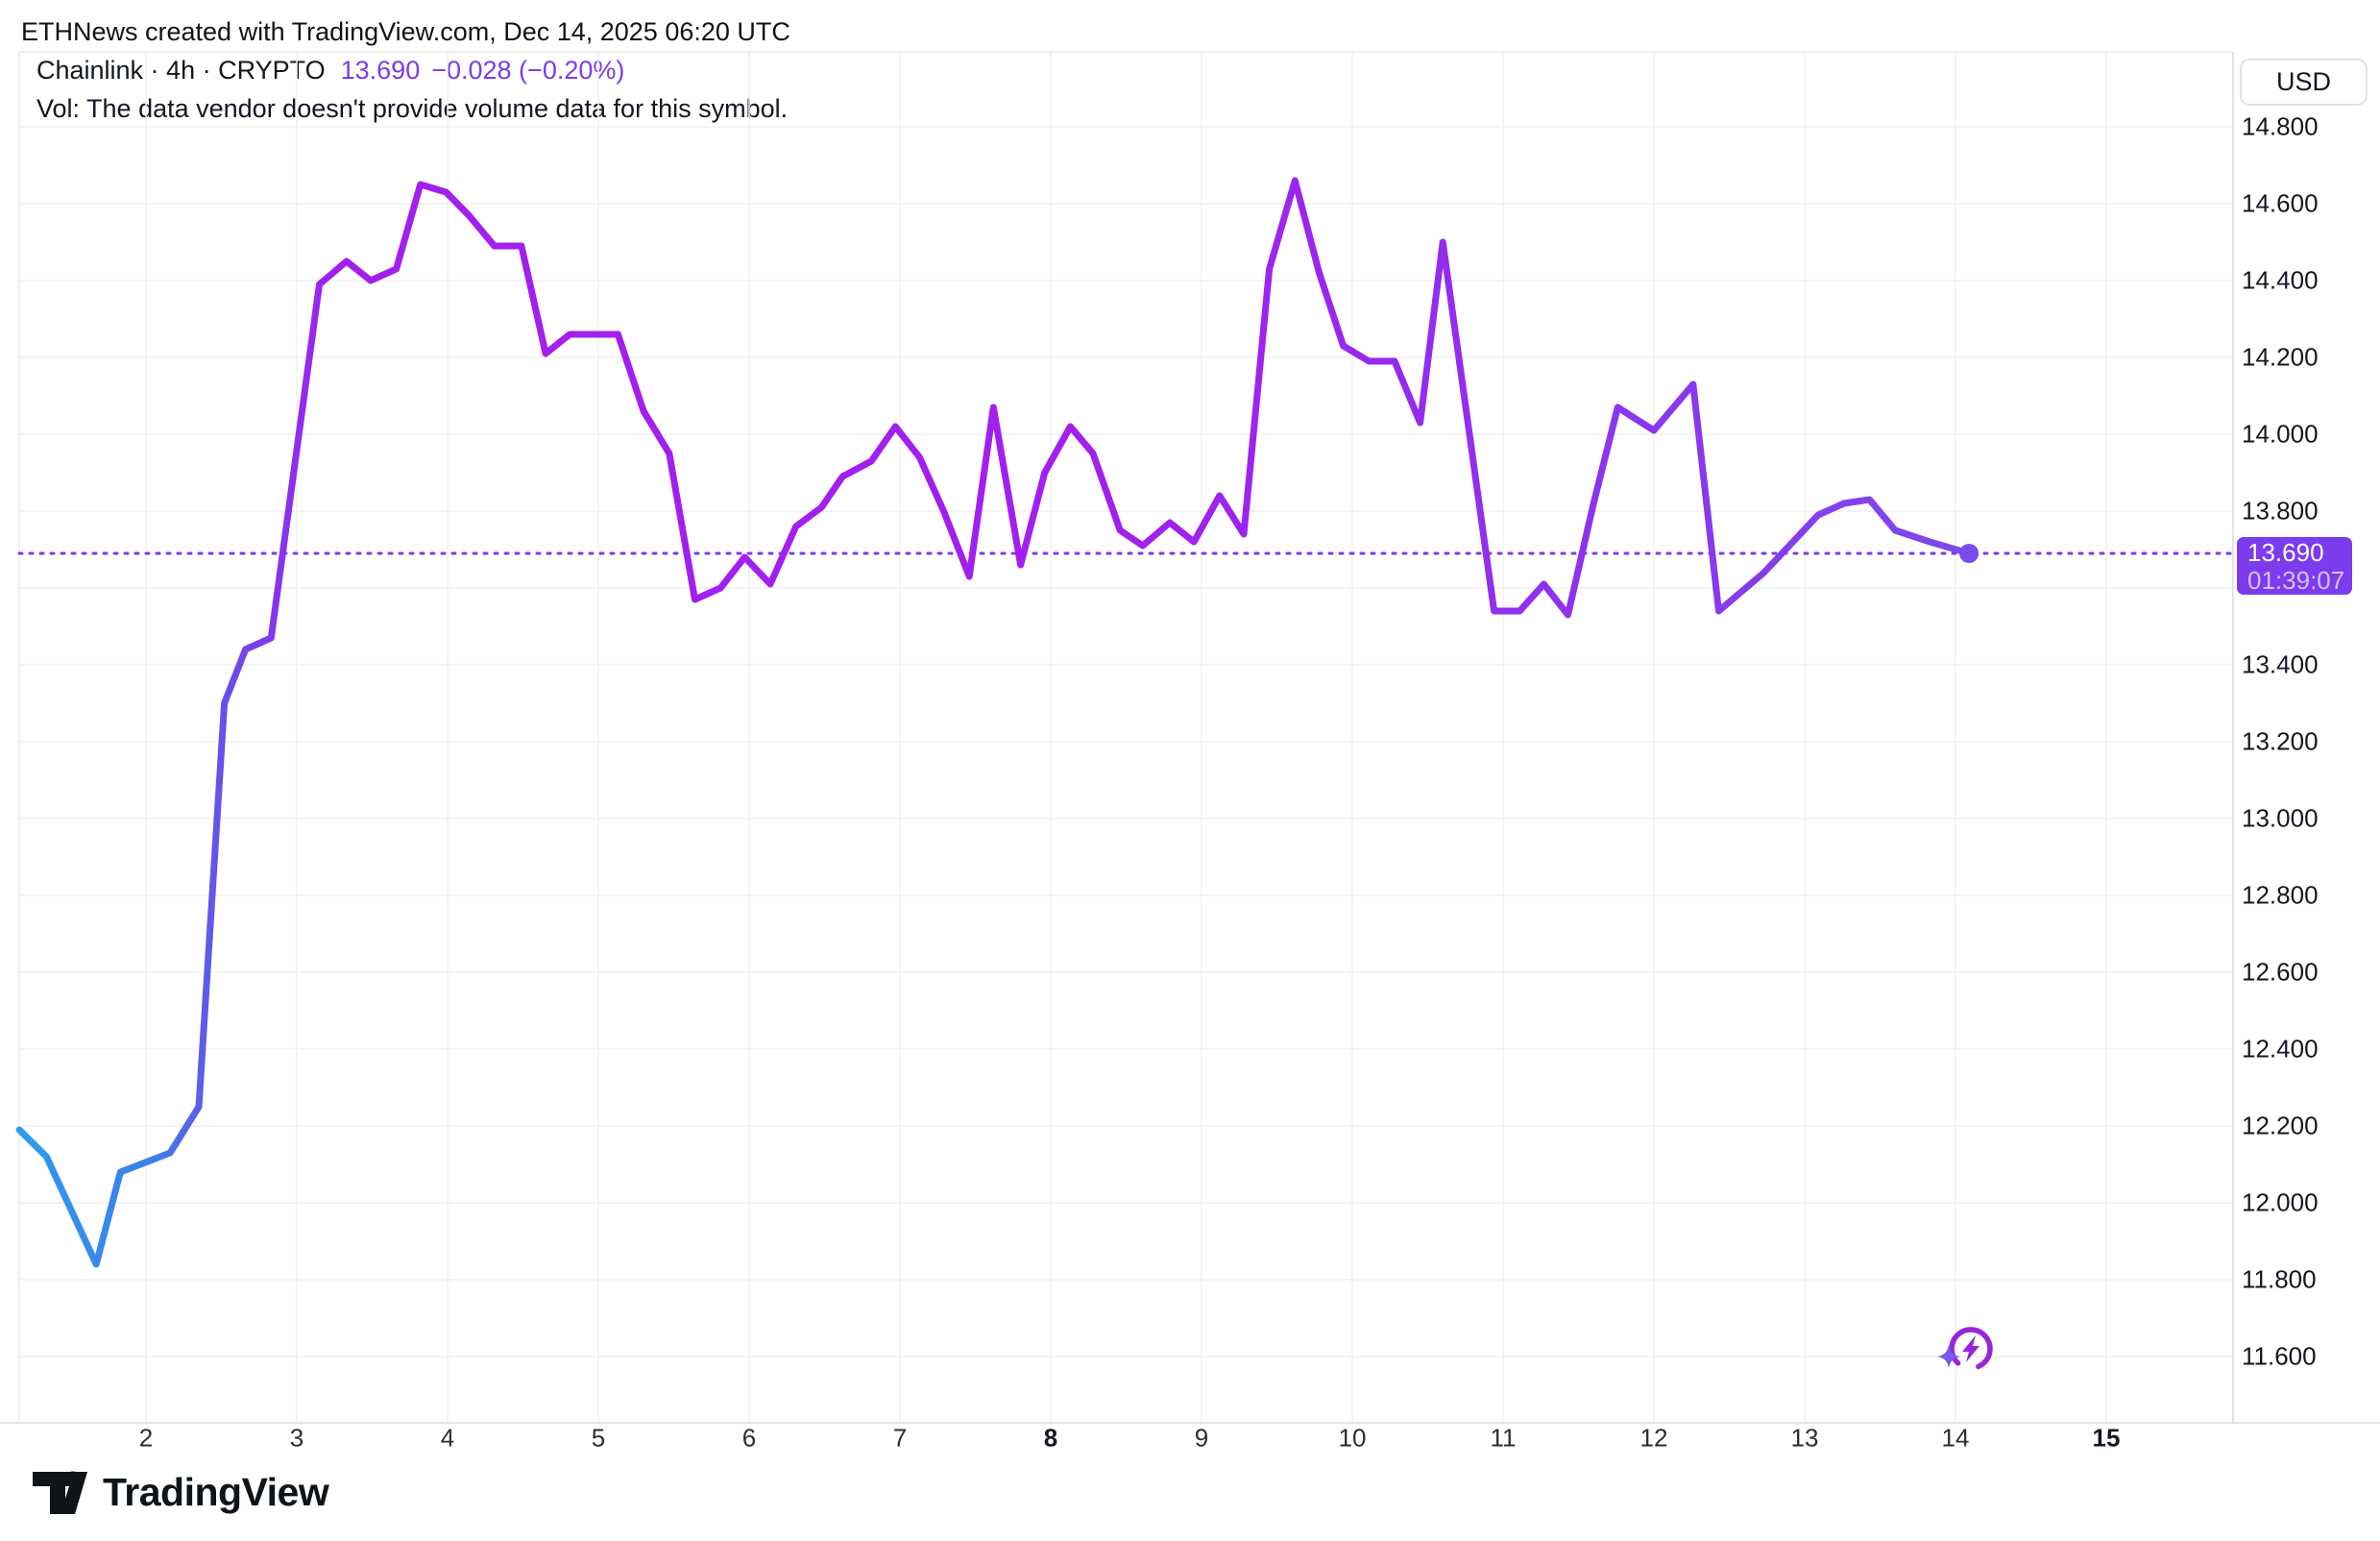  What do you see at coordinates (1654, 1438) in the screenshot?
I see `time-scale-label: 12` at bounding box center [1654, 1438].